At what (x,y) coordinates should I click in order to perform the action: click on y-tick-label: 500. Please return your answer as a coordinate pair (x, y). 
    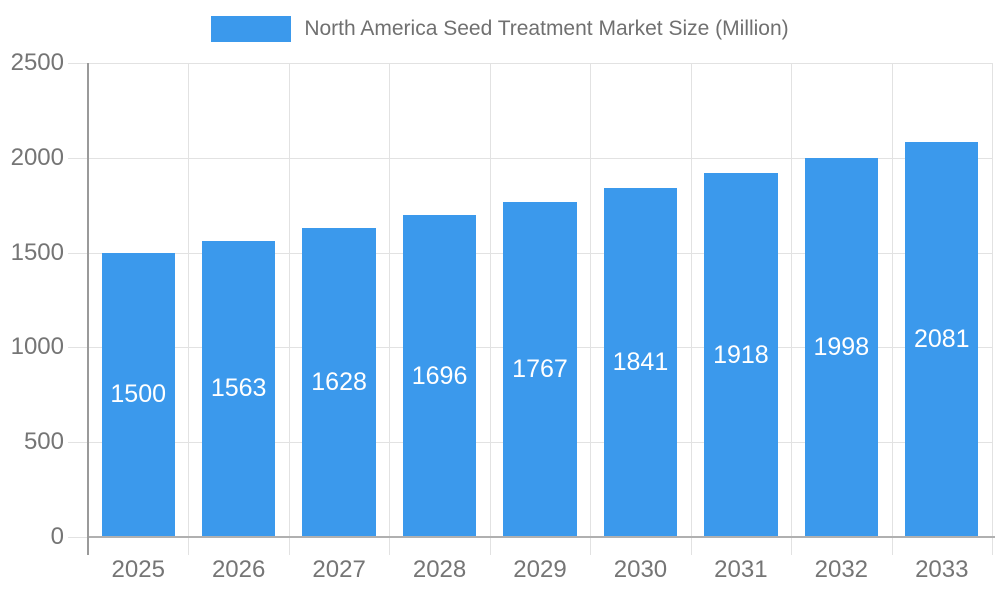
    Looking at the image, I should click on (43, 442).